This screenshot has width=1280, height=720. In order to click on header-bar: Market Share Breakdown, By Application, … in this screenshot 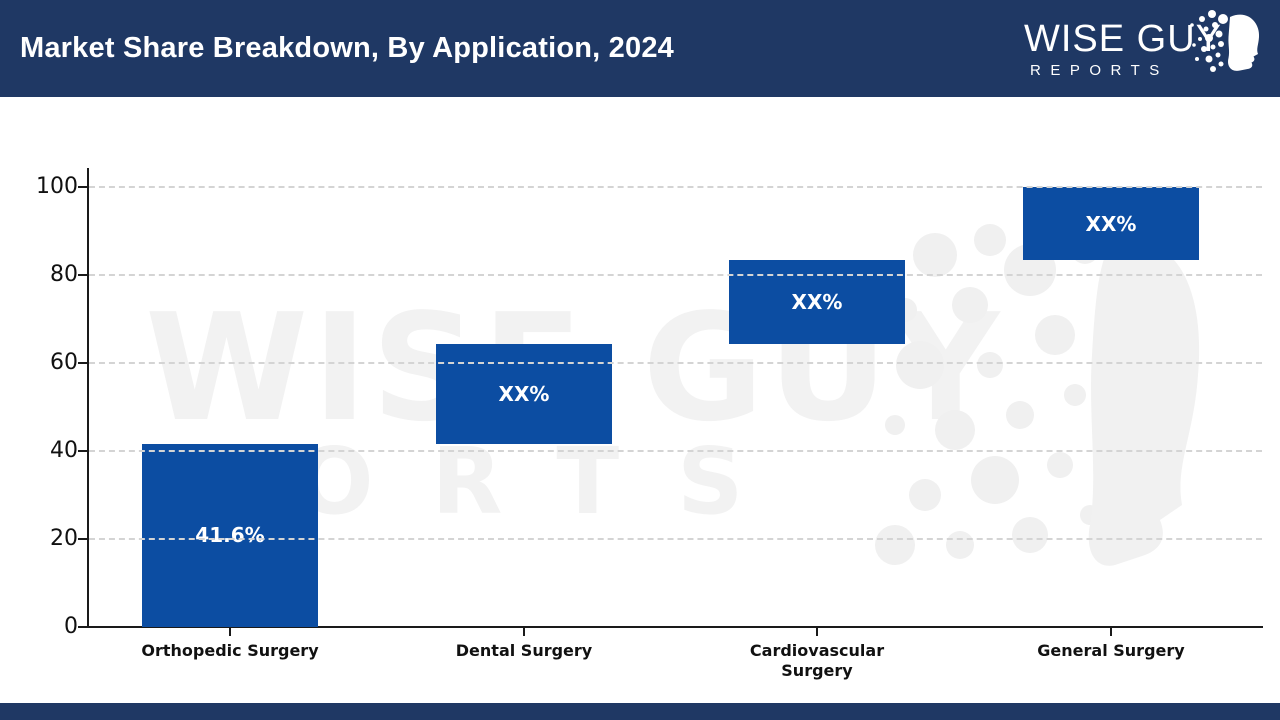, I will do `click(640, 48)`.